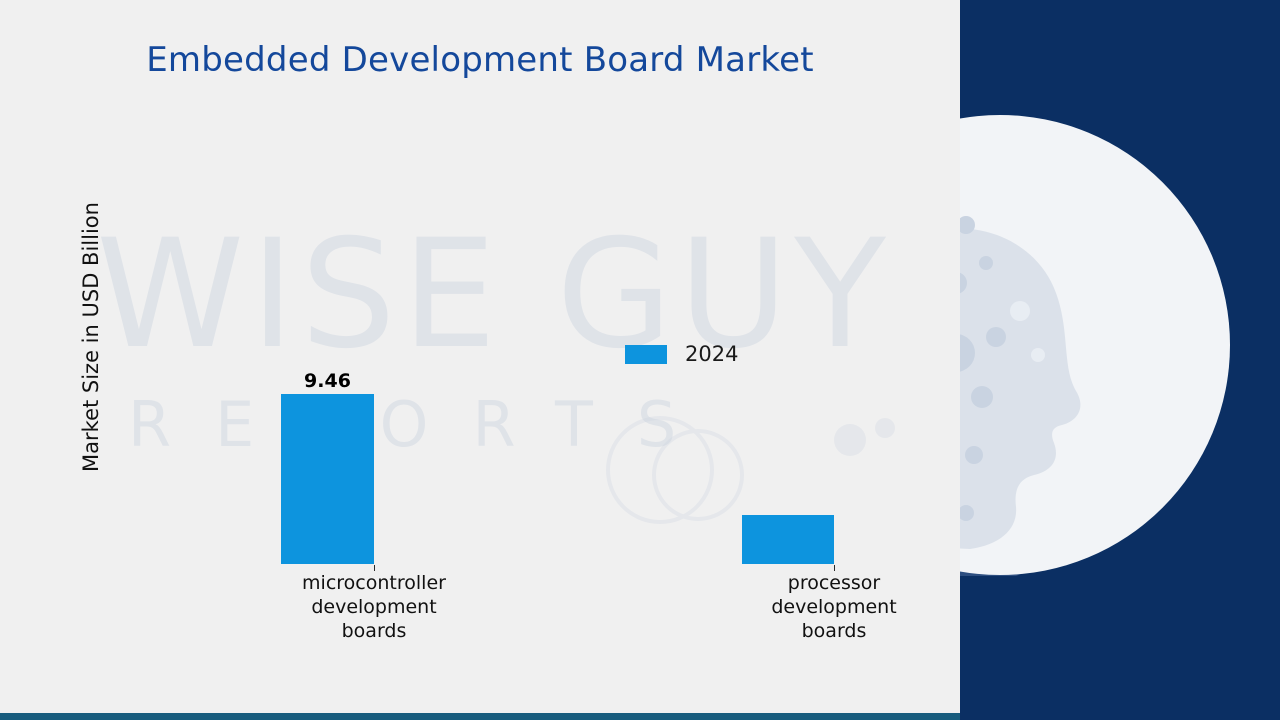  What do you see at coordinates (681, 354) in the screenshot?
I see `legend: 2024` at bounding box center [681, 354].